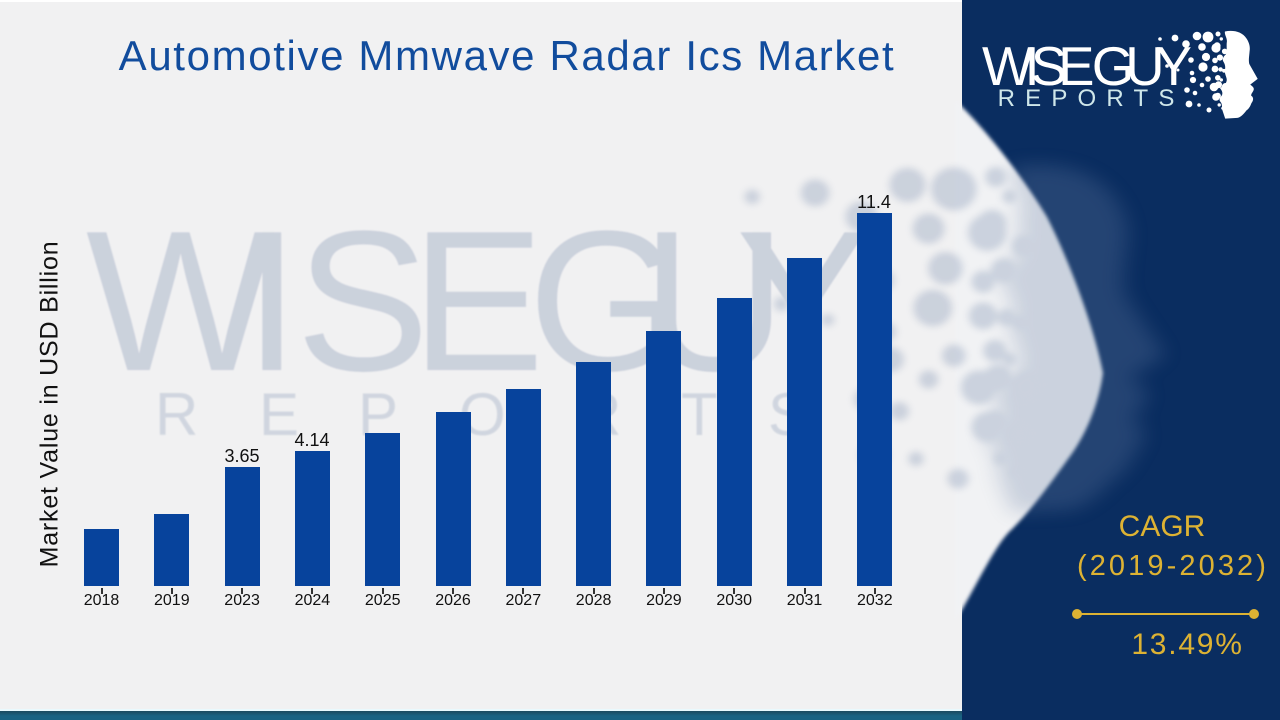 This screenshot has height=720, width=1280. Describe the element at coordinates (362, 301) in the screenshot. I see `svg-text: S` at that location.